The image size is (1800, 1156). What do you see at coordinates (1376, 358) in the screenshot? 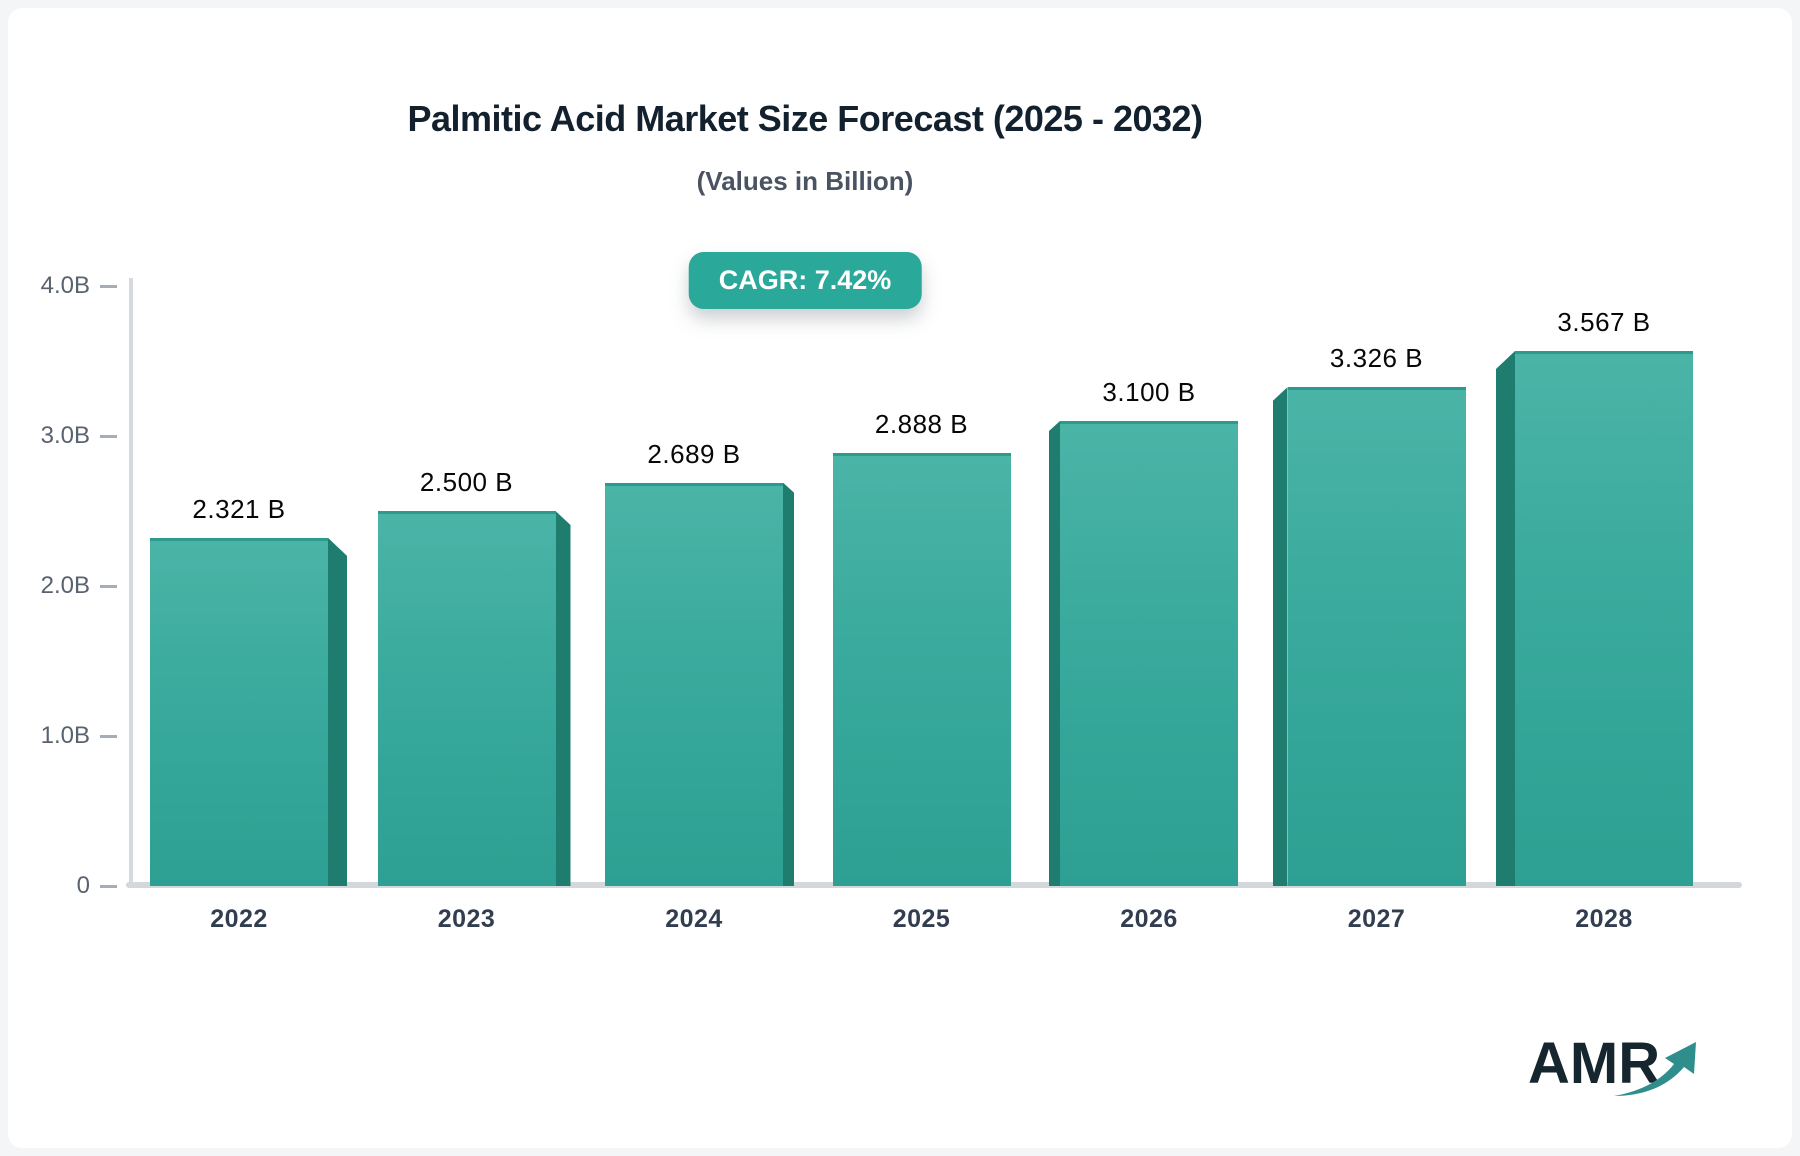
I see `bar-value-label: 3.326 B` at bounding box center [1376, 358].